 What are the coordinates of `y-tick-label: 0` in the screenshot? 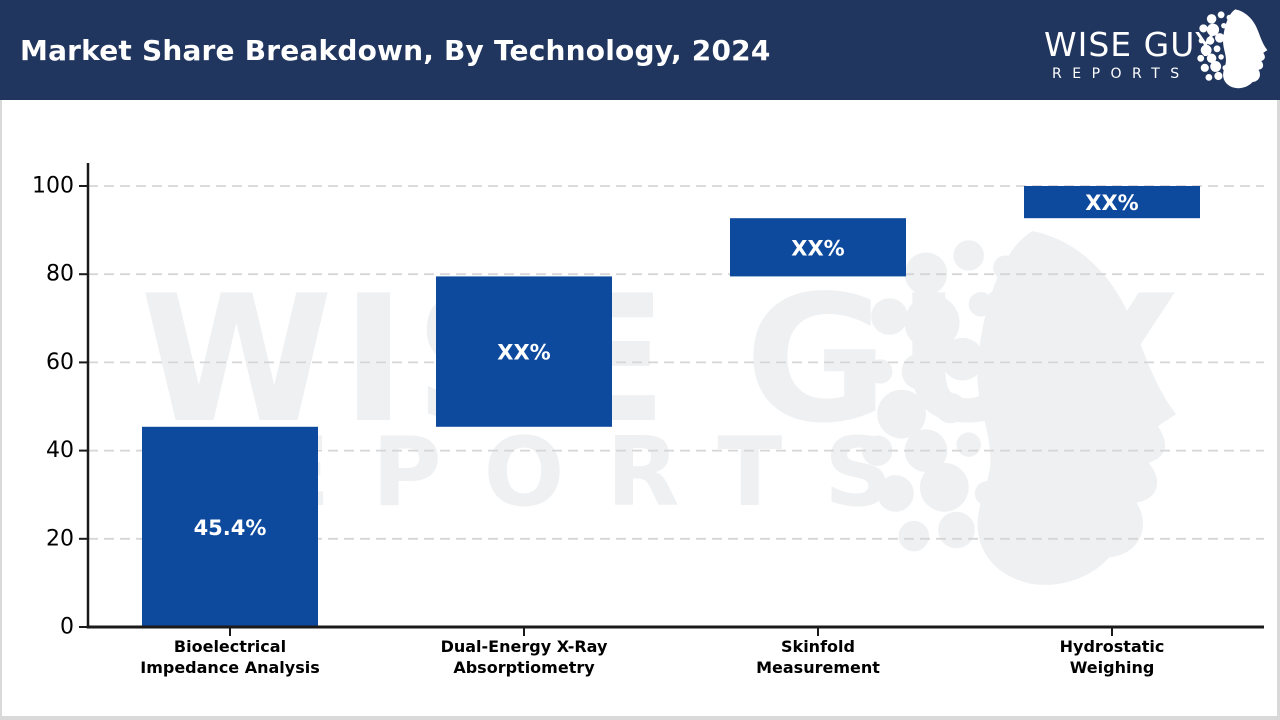 It's located at (67, 627).